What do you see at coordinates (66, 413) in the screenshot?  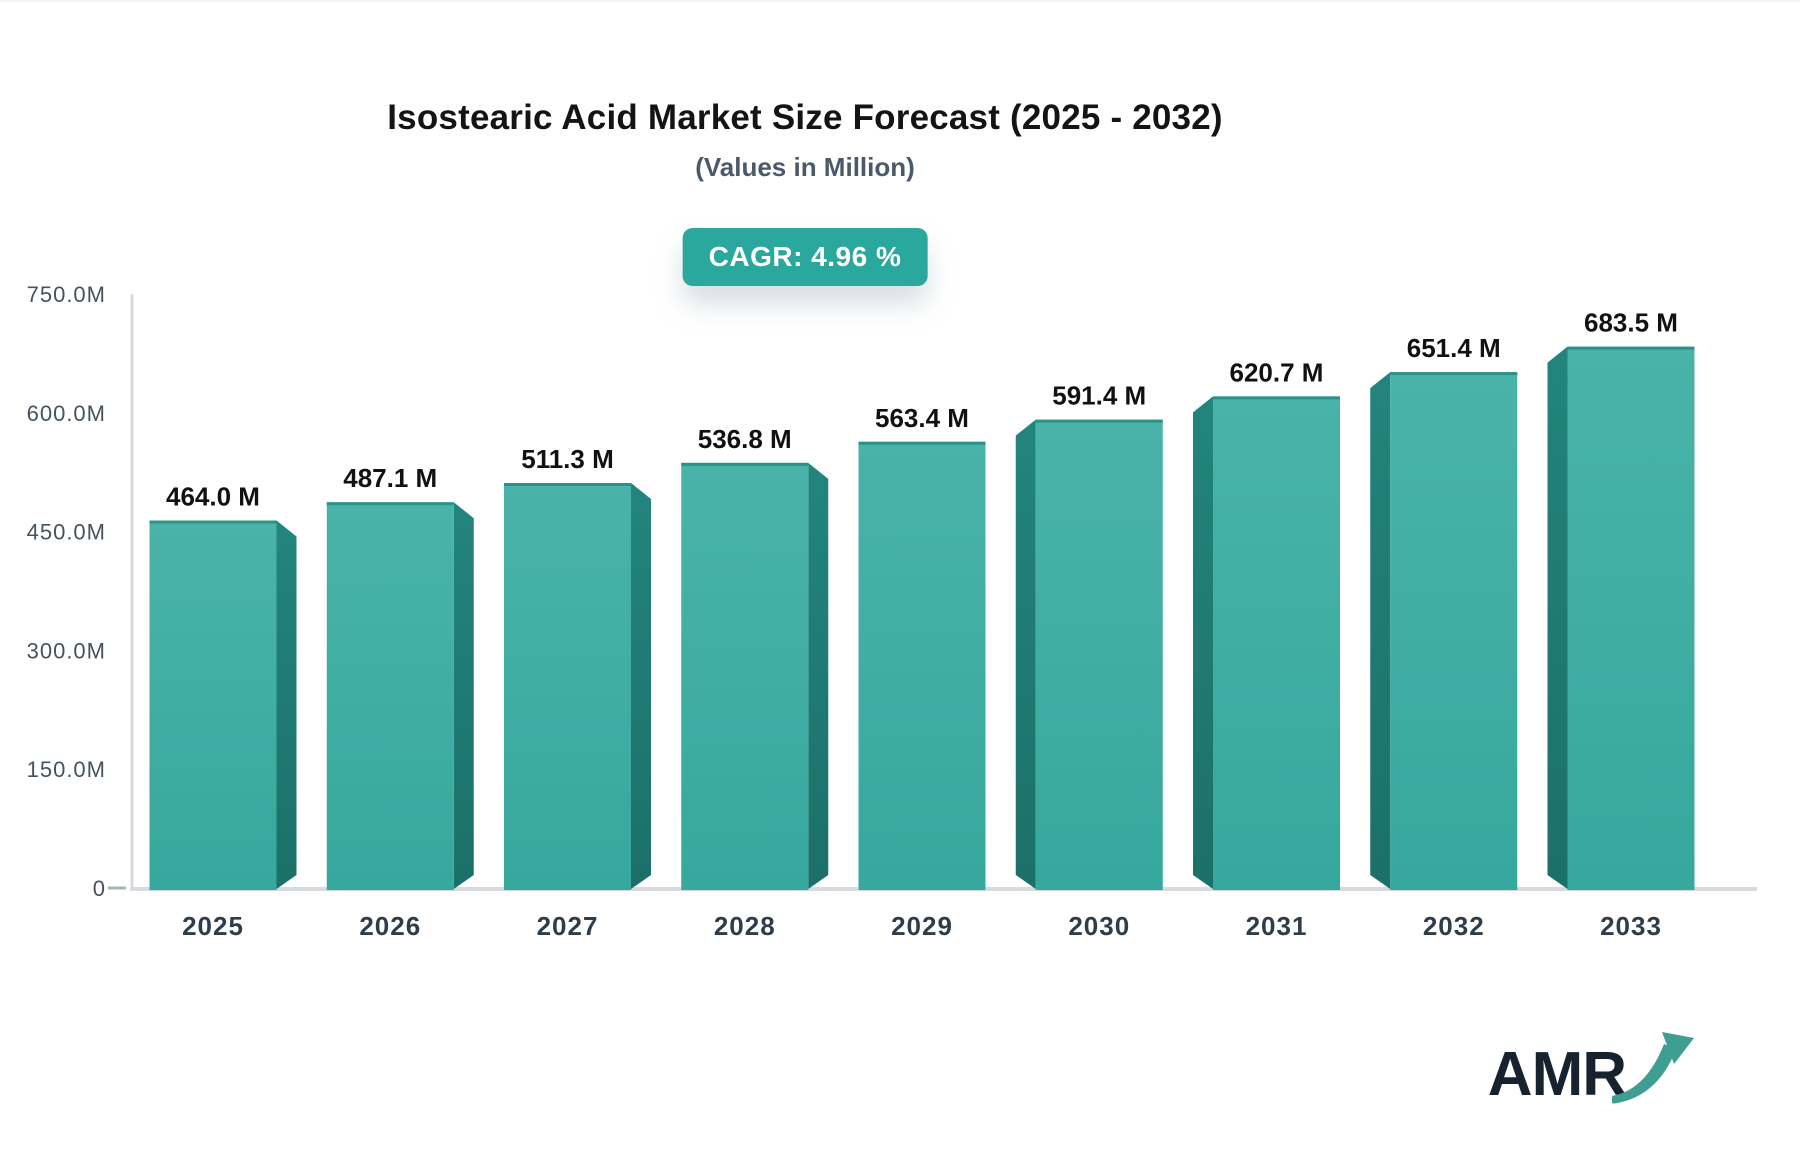 I see `y-tick-label: 600.0M` at bounding box center [66, 413].